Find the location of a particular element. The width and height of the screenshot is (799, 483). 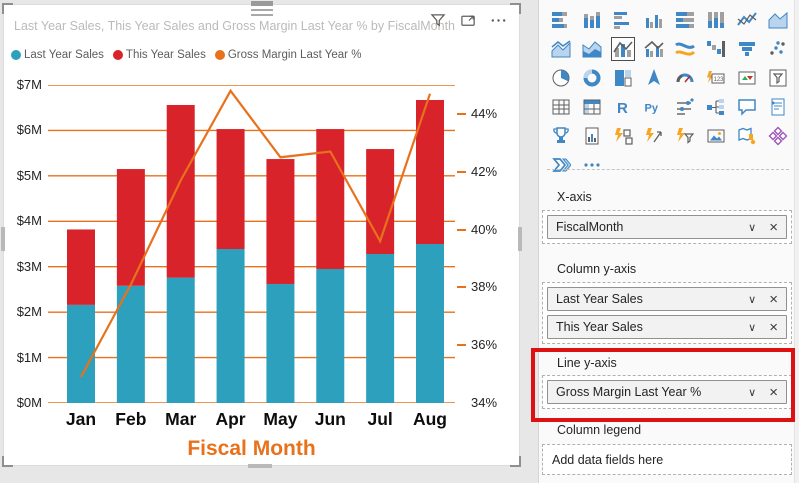

clustered-bar-chart-icon is located at coordinates (623, 20).